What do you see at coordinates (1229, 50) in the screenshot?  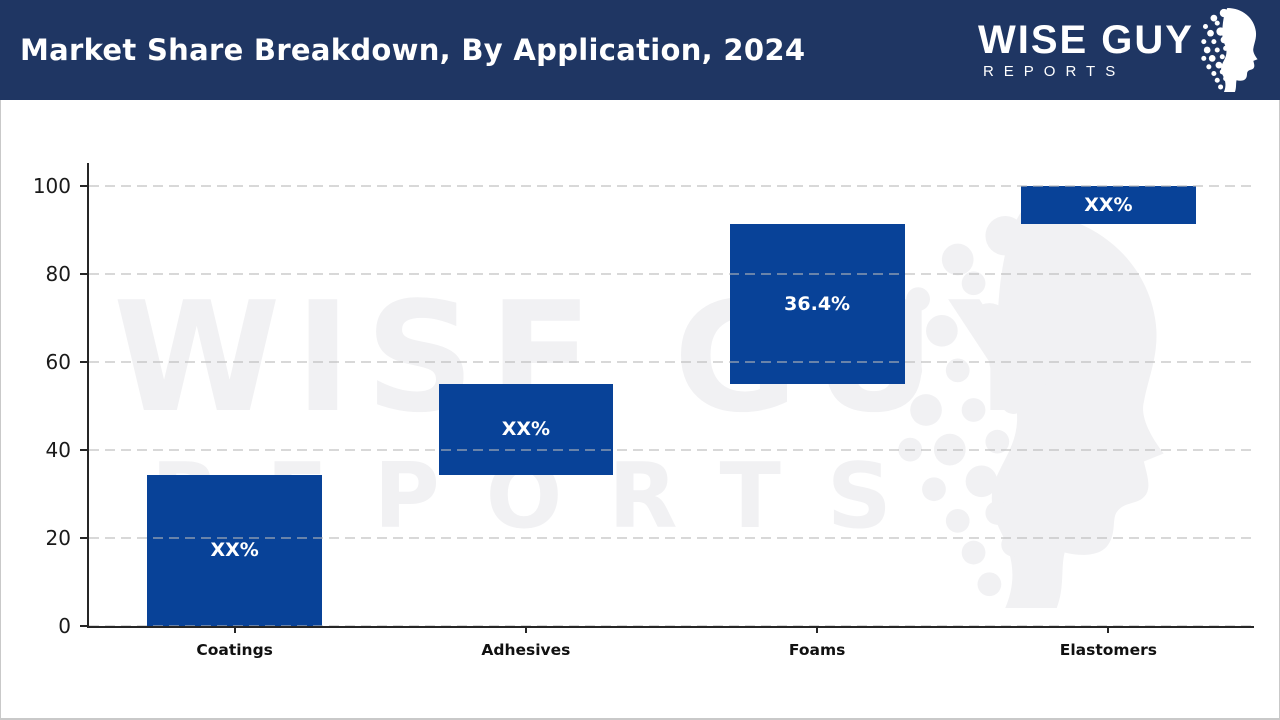 I see `wise-guy-face-icon` at bounding box center [1229, 50].